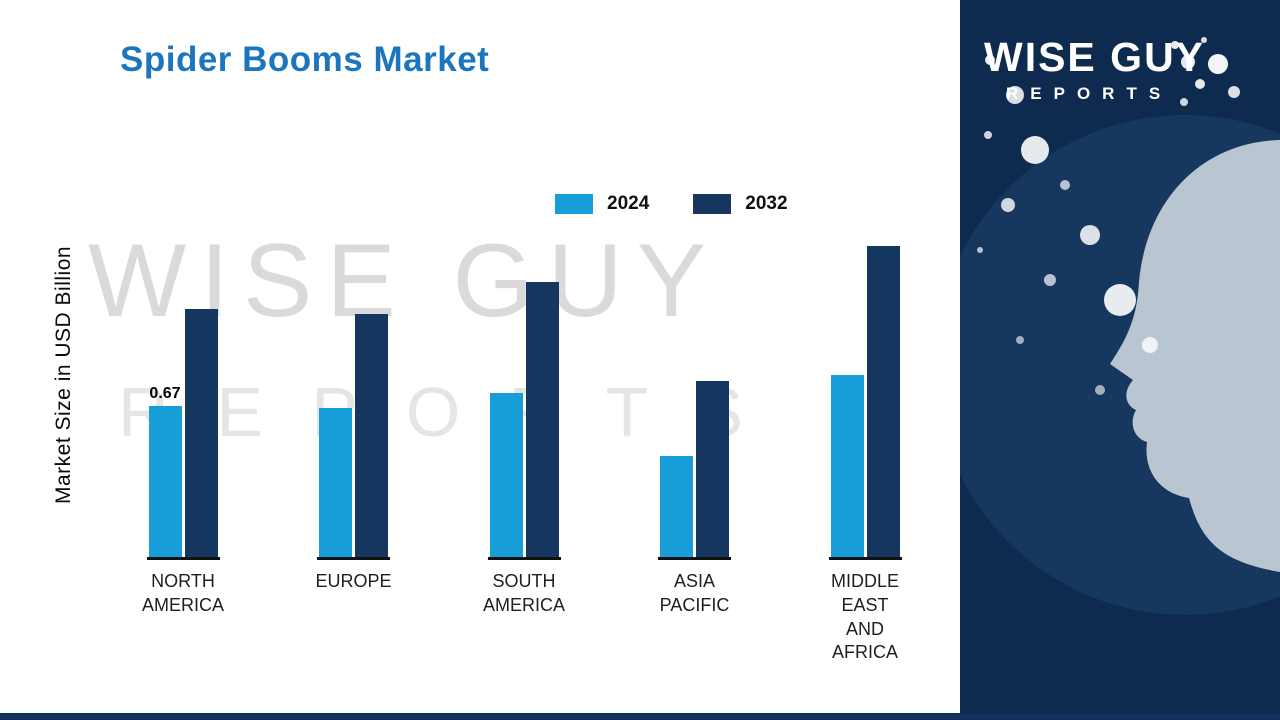 Image resolution: width=1280 pixels, height=720 pixels. What do you see at coordinates (766, 203) in the screenshot?
I see `legend-label-2032: 2032` at bounding box center [766, 203].